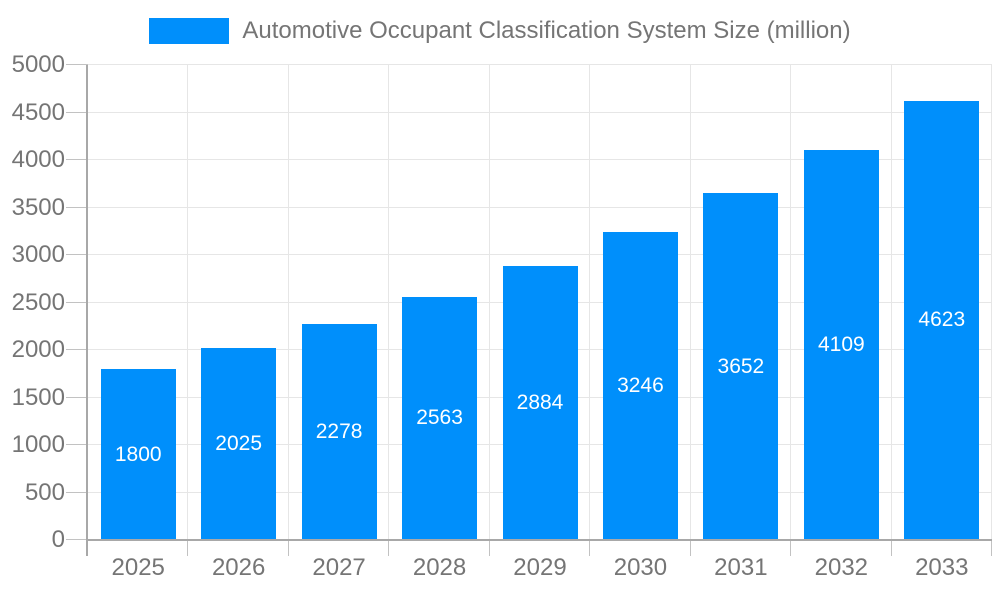 The width and height of the screenshot is (1000, 600). I want to click on y-axis-line, so click(87, 310).